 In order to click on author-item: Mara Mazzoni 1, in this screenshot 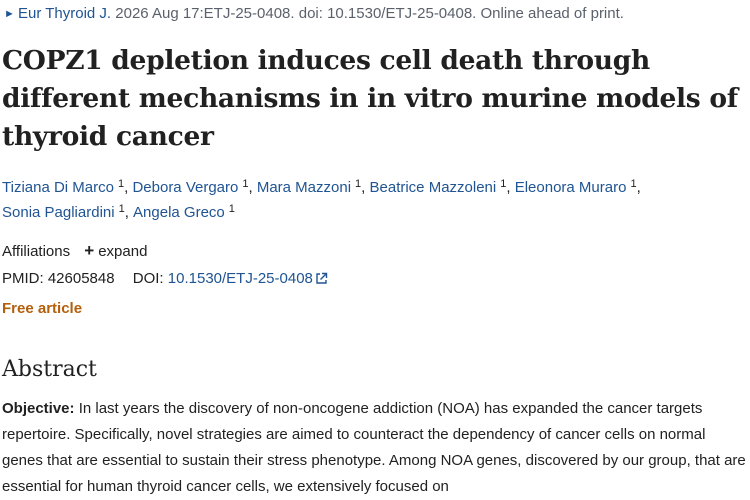, I will do `click(313, 187)`.